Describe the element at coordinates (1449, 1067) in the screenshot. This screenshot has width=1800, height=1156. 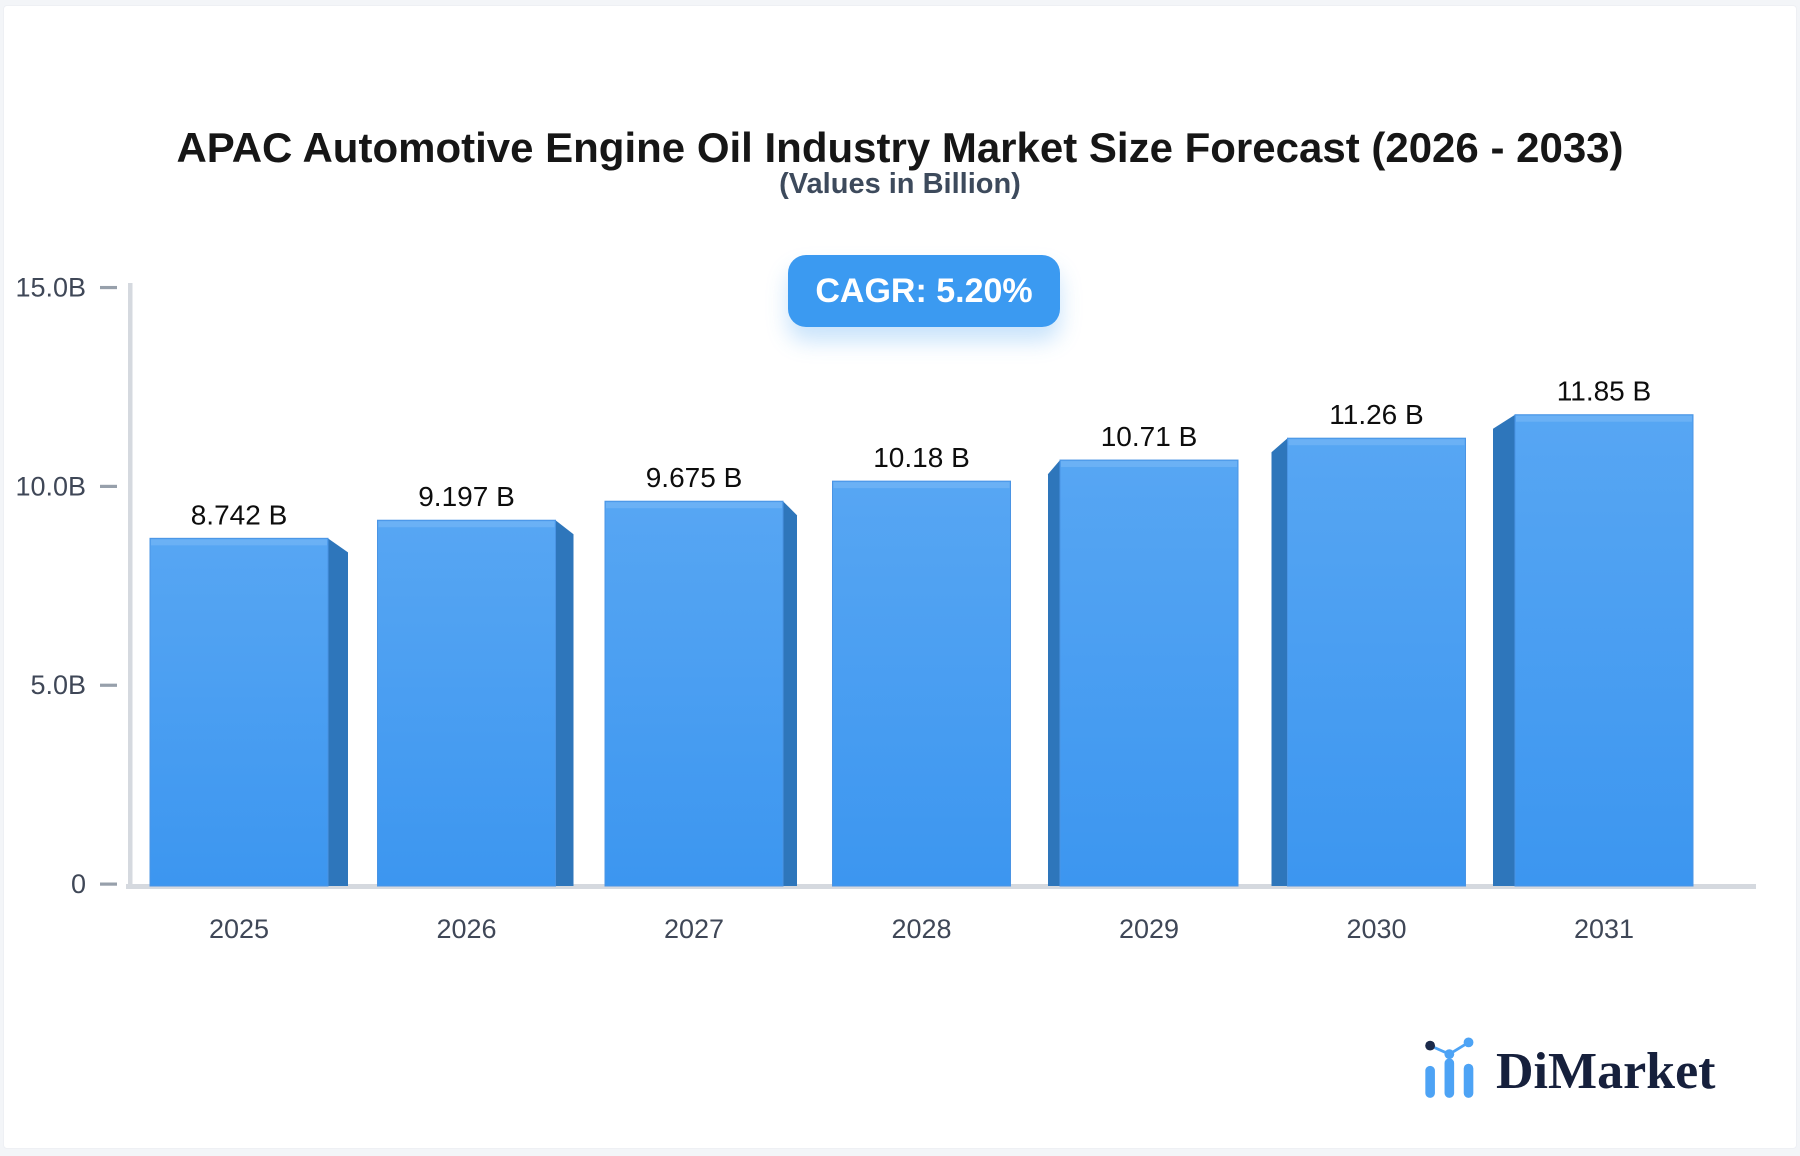
I see `bar-chart-logo-icon` at that location.